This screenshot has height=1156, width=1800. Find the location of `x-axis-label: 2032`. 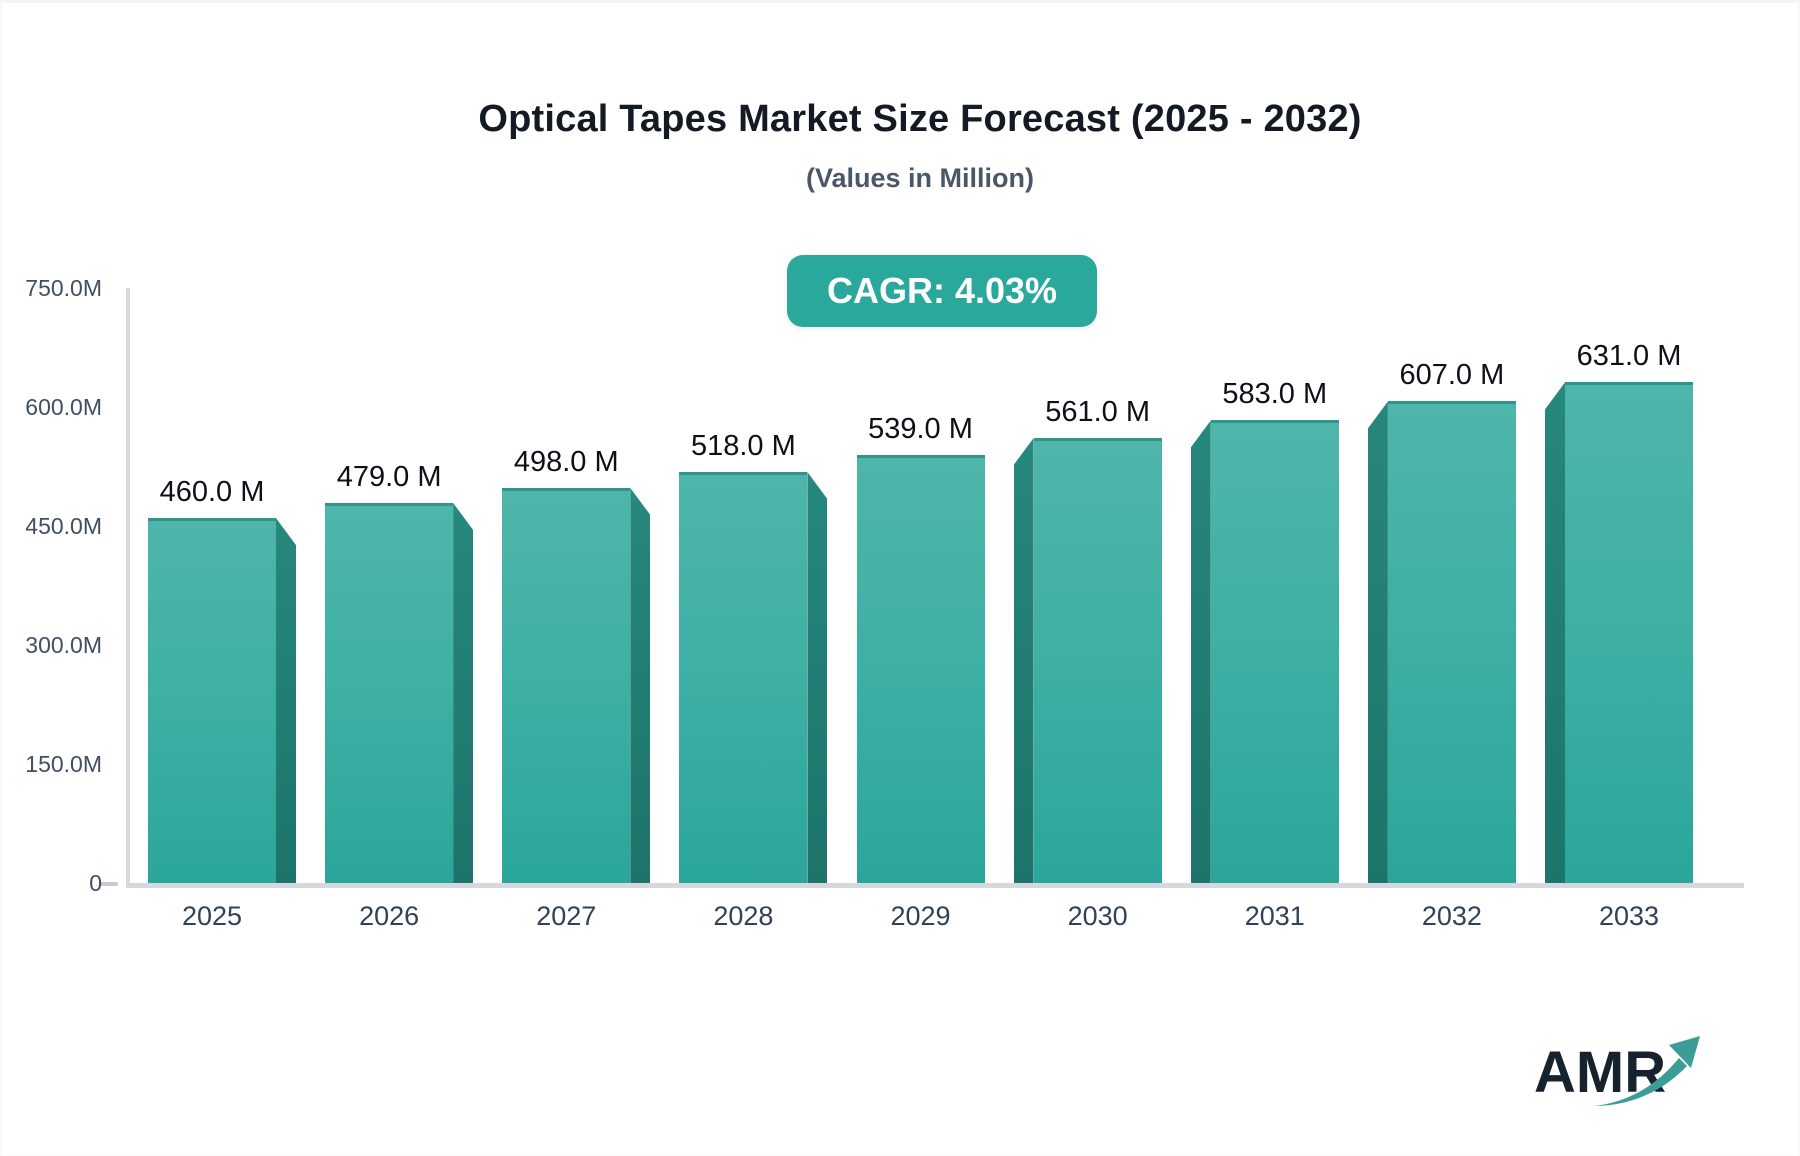

x-axis-label: 2032 is located at coordinates (1451, 916).